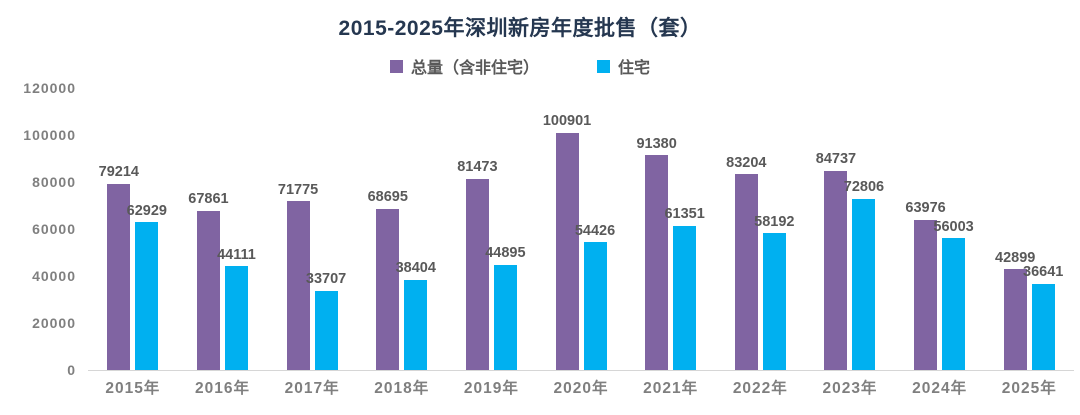 This screenshot has height=415, width=1080. What do you see at coordinates (836, 261) in the screenshot?
I see `bar: 84737` at bounding box center [836, 261].